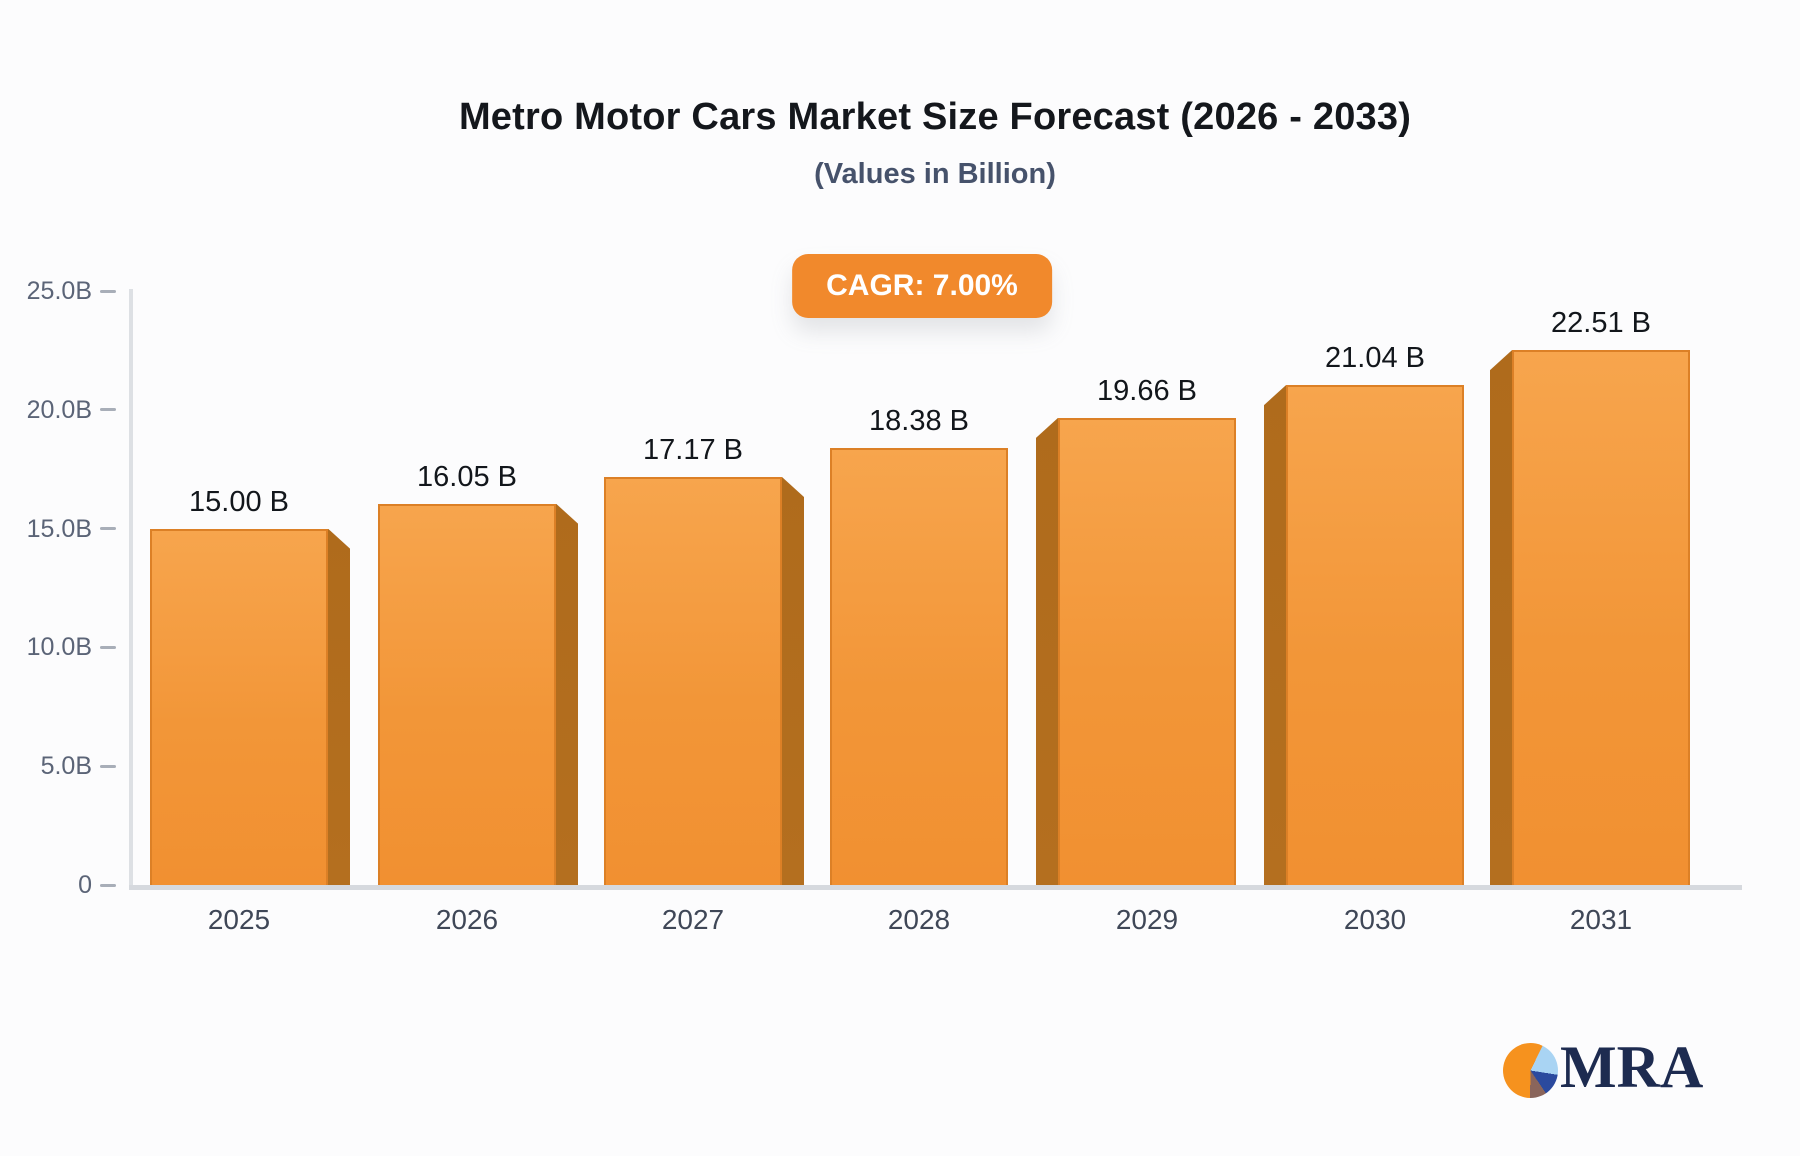 This screenshot has width=1800, height=1156. I want to click on bar-3d-side-2025, so click(339, 706).